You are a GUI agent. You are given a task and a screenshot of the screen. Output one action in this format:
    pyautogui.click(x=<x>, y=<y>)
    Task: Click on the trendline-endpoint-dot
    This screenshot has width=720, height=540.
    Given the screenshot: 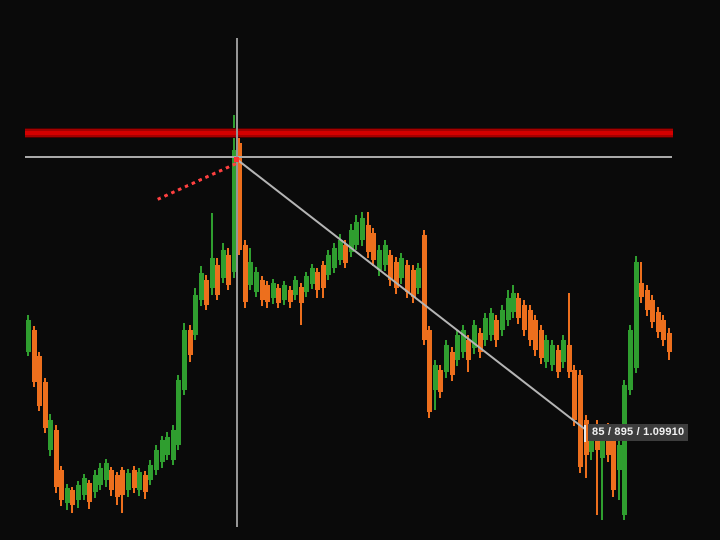 What is the action you would take?
    pyautogui.click(x=236, y=159)
    